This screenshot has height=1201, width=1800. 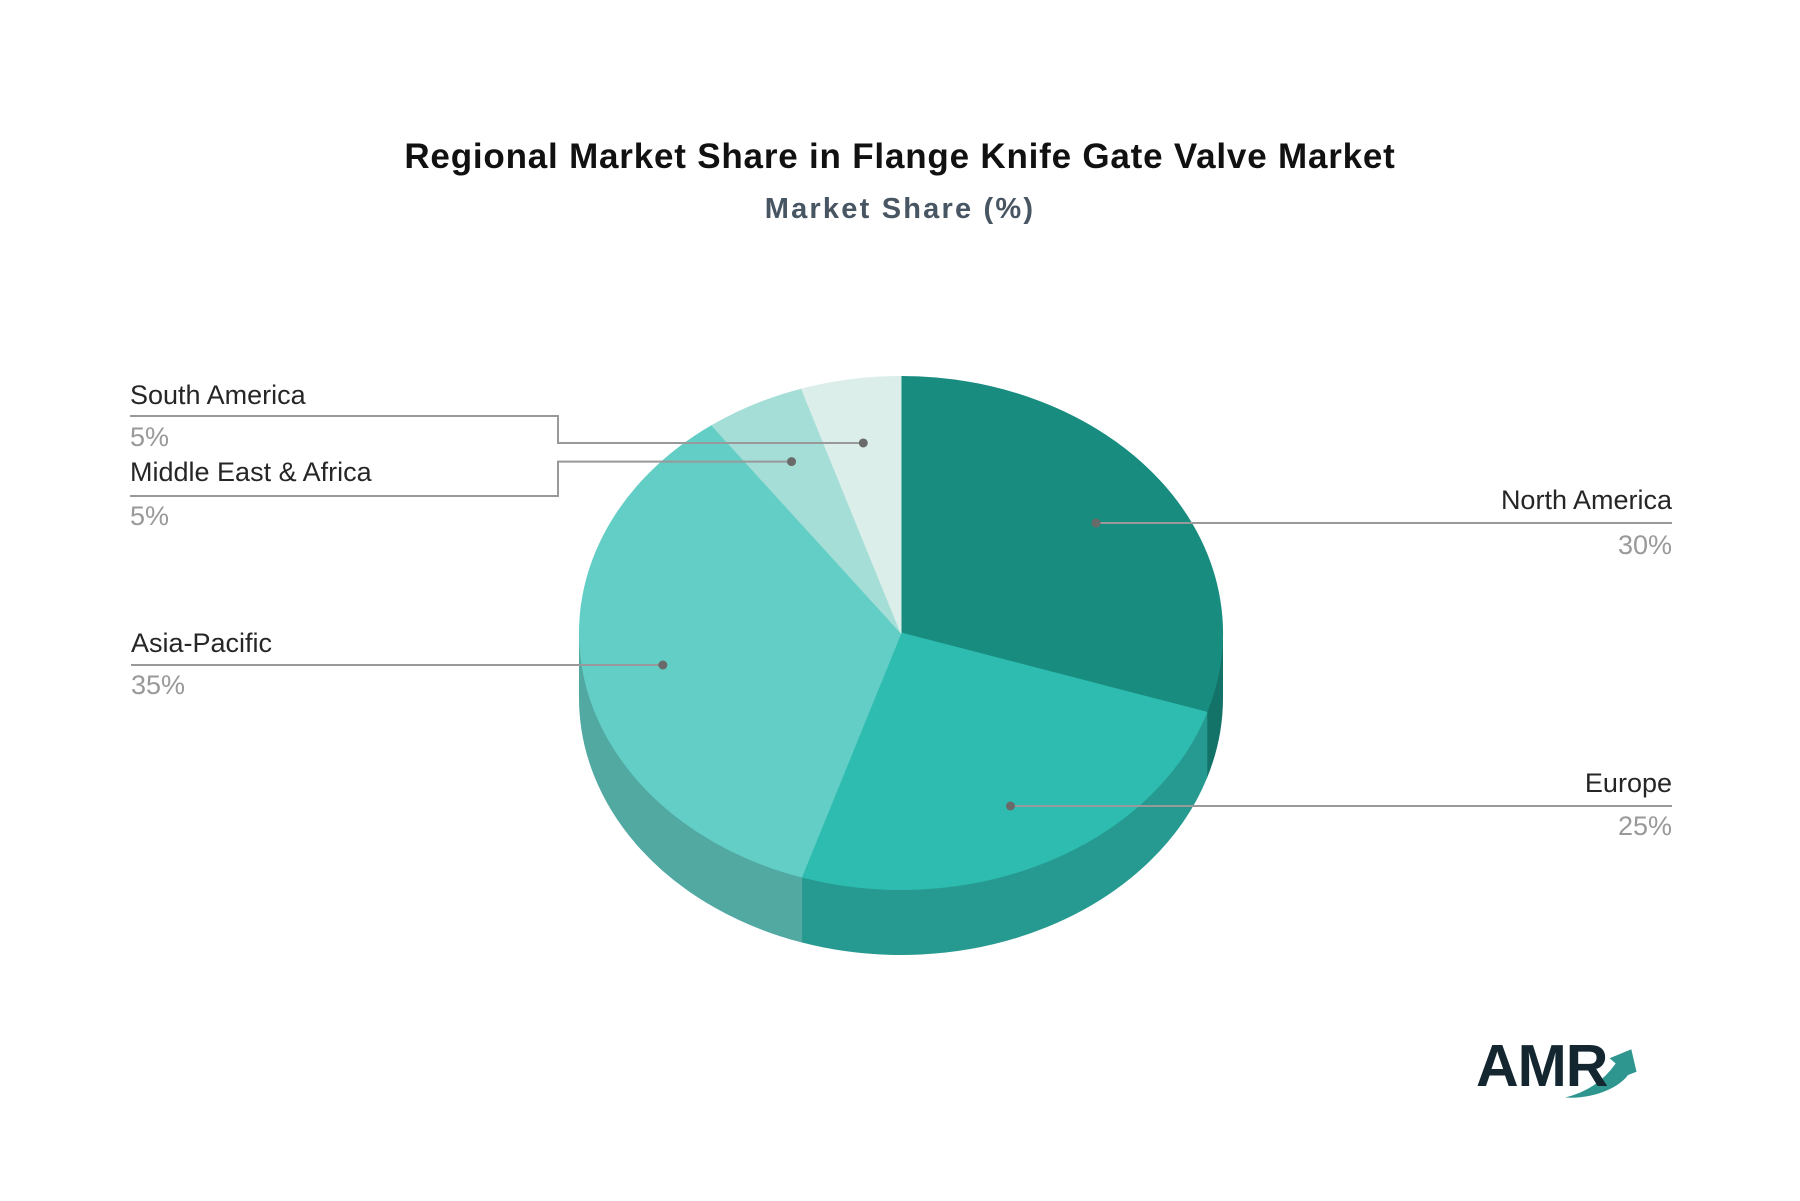 I want to click on slice-label-south-america: South America, so click(x=218, y=395).